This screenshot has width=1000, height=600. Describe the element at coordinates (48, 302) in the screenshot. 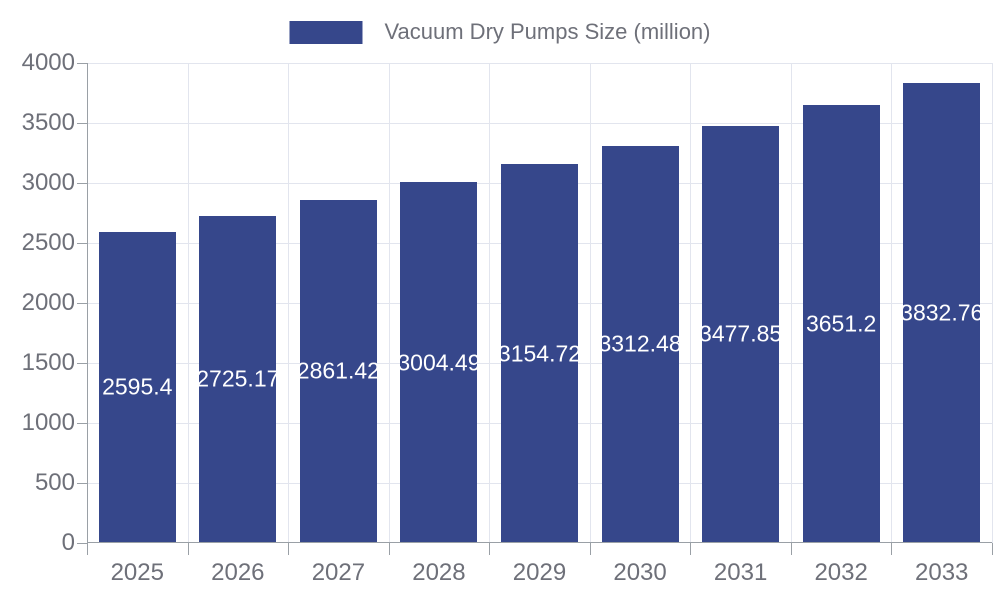

I see `y-tick-label: 2000` at that location.